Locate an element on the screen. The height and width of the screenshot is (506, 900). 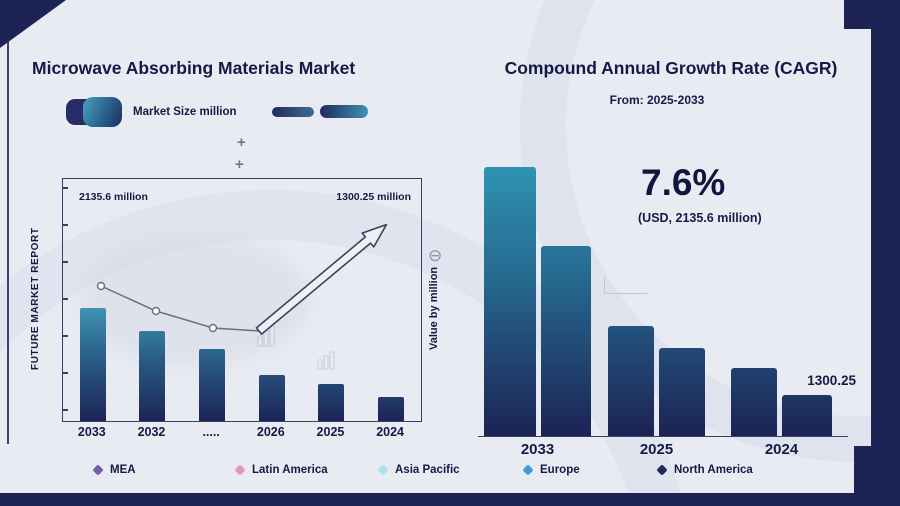
left-axis-label: 2033 is located at coordinates (91, 432).